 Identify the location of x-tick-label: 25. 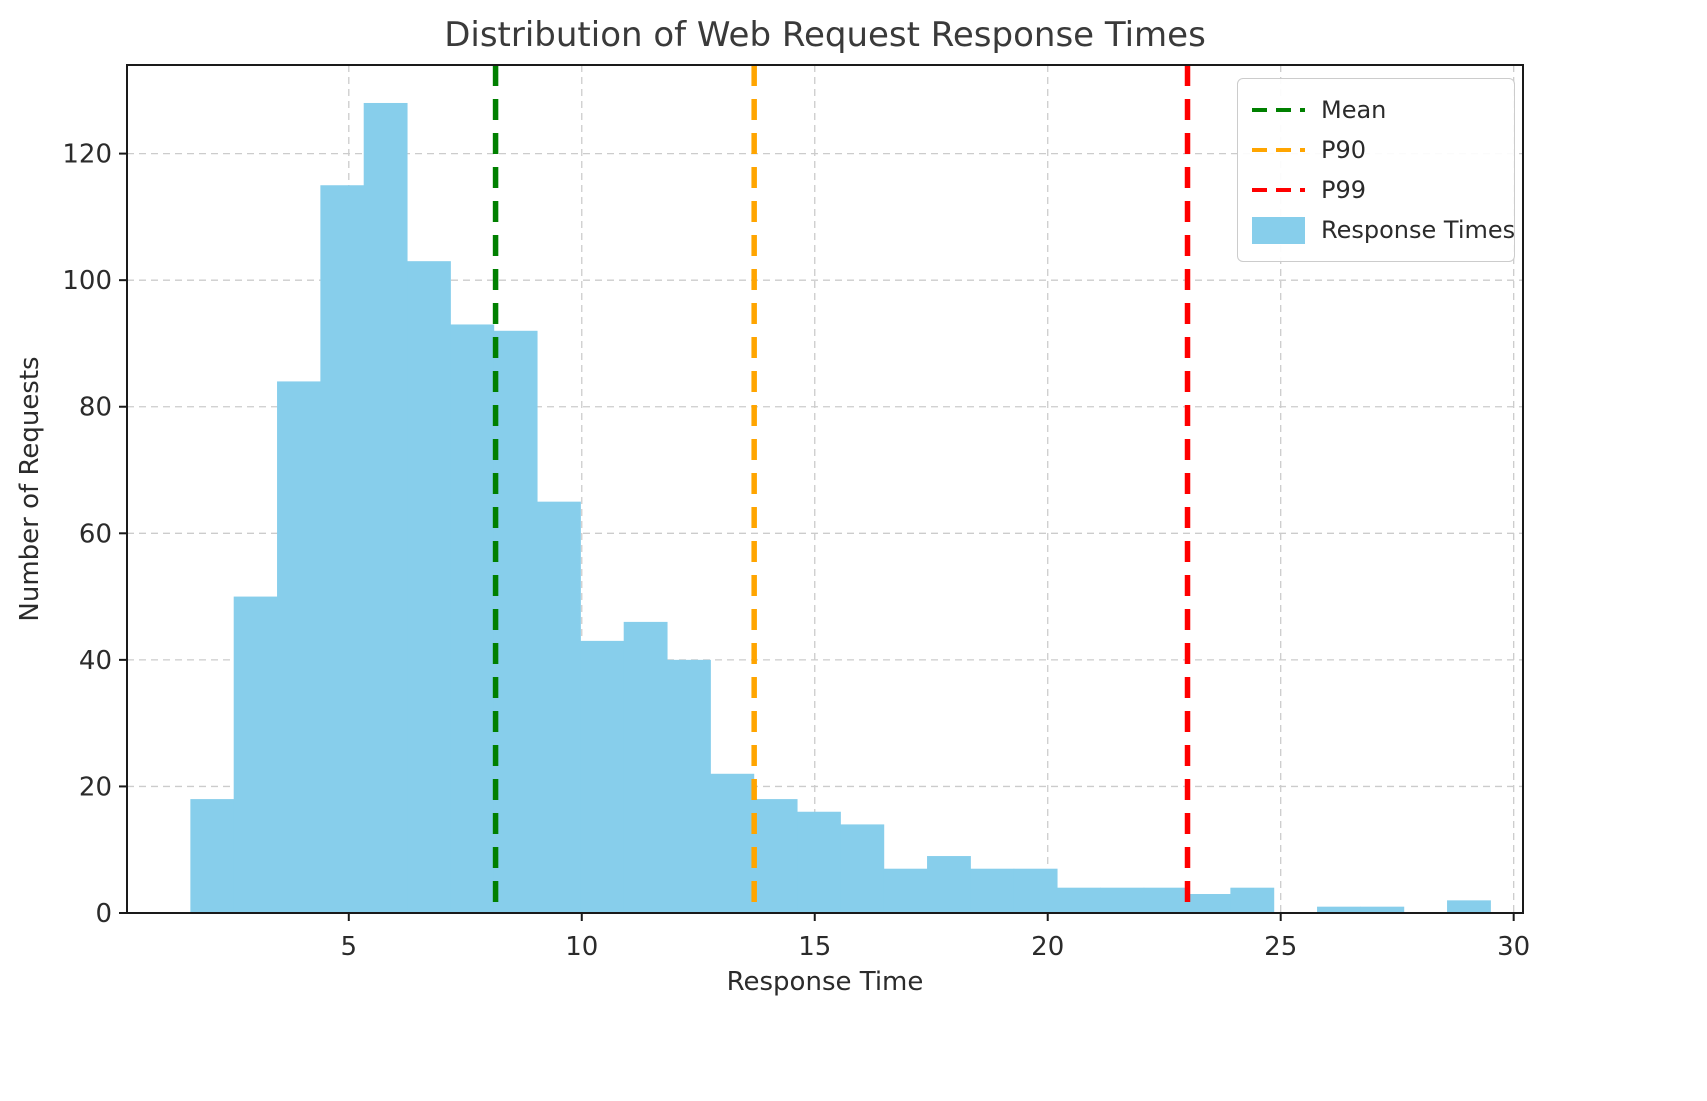
(1280, 947).